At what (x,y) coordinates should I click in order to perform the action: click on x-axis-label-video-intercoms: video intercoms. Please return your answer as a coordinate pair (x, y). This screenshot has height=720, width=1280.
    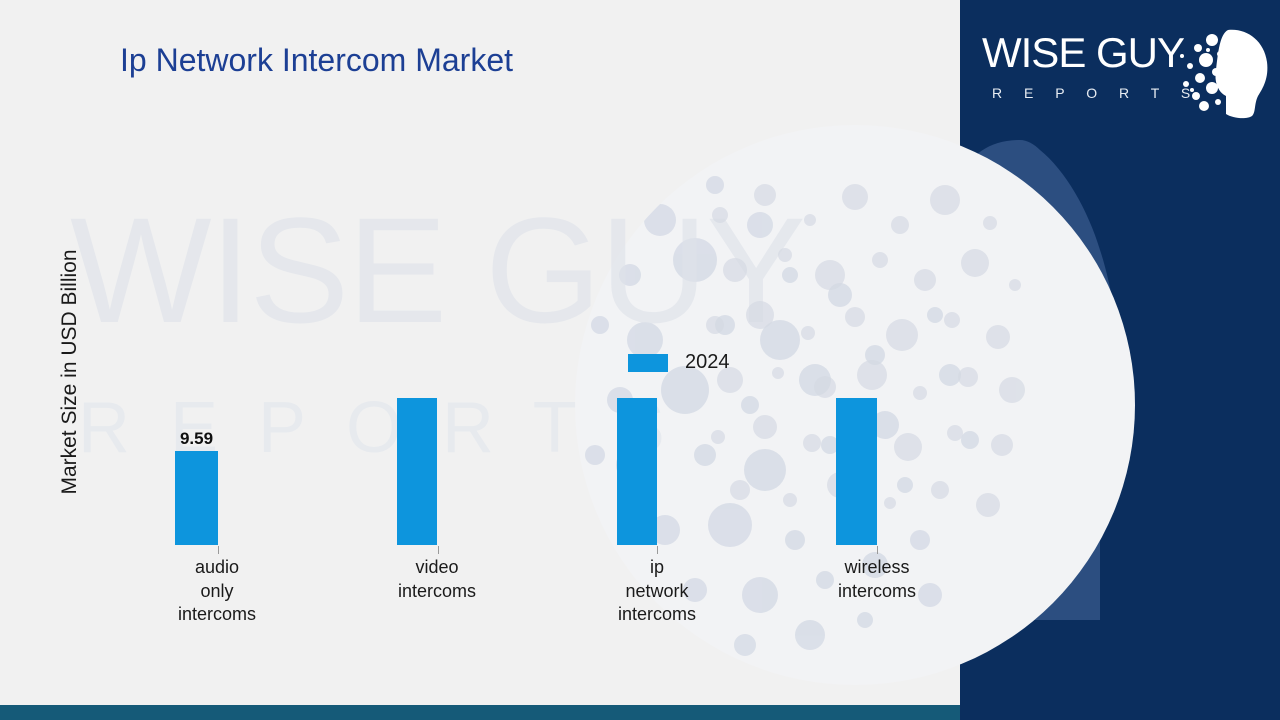
    Looking at the image, I should click on (437, 579).